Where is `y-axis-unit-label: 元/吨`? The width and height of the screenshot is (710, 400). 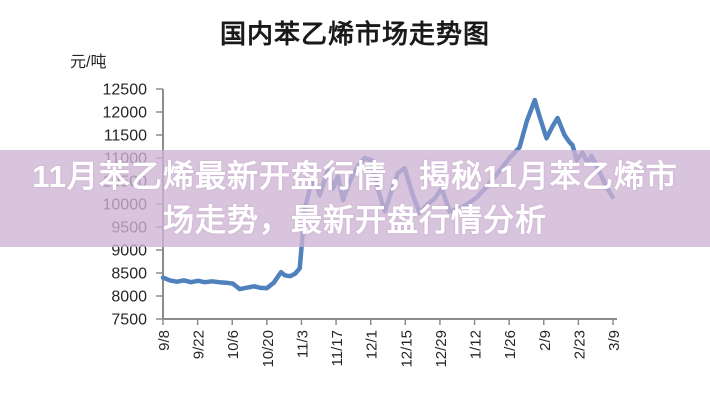 y-axis-unit-label: 元/吨 is located at coordinates (88, 62).